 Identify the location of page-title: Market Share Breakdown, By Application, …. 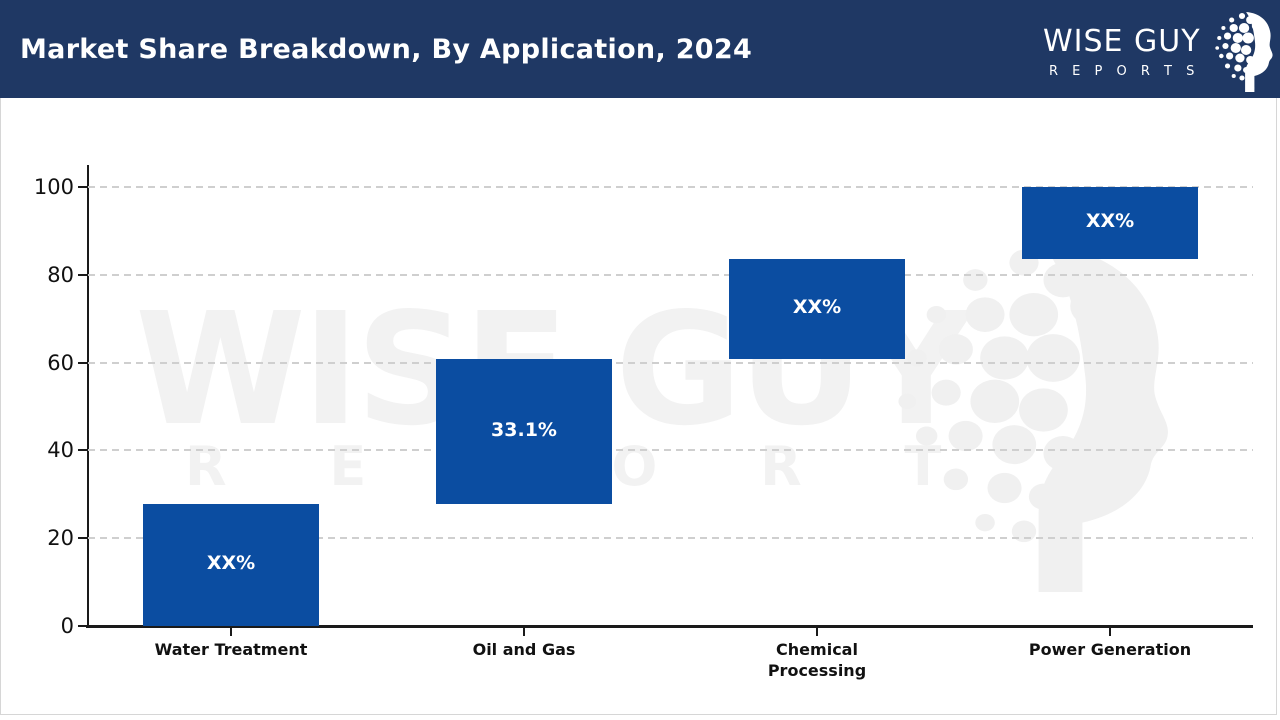
(386, 49).